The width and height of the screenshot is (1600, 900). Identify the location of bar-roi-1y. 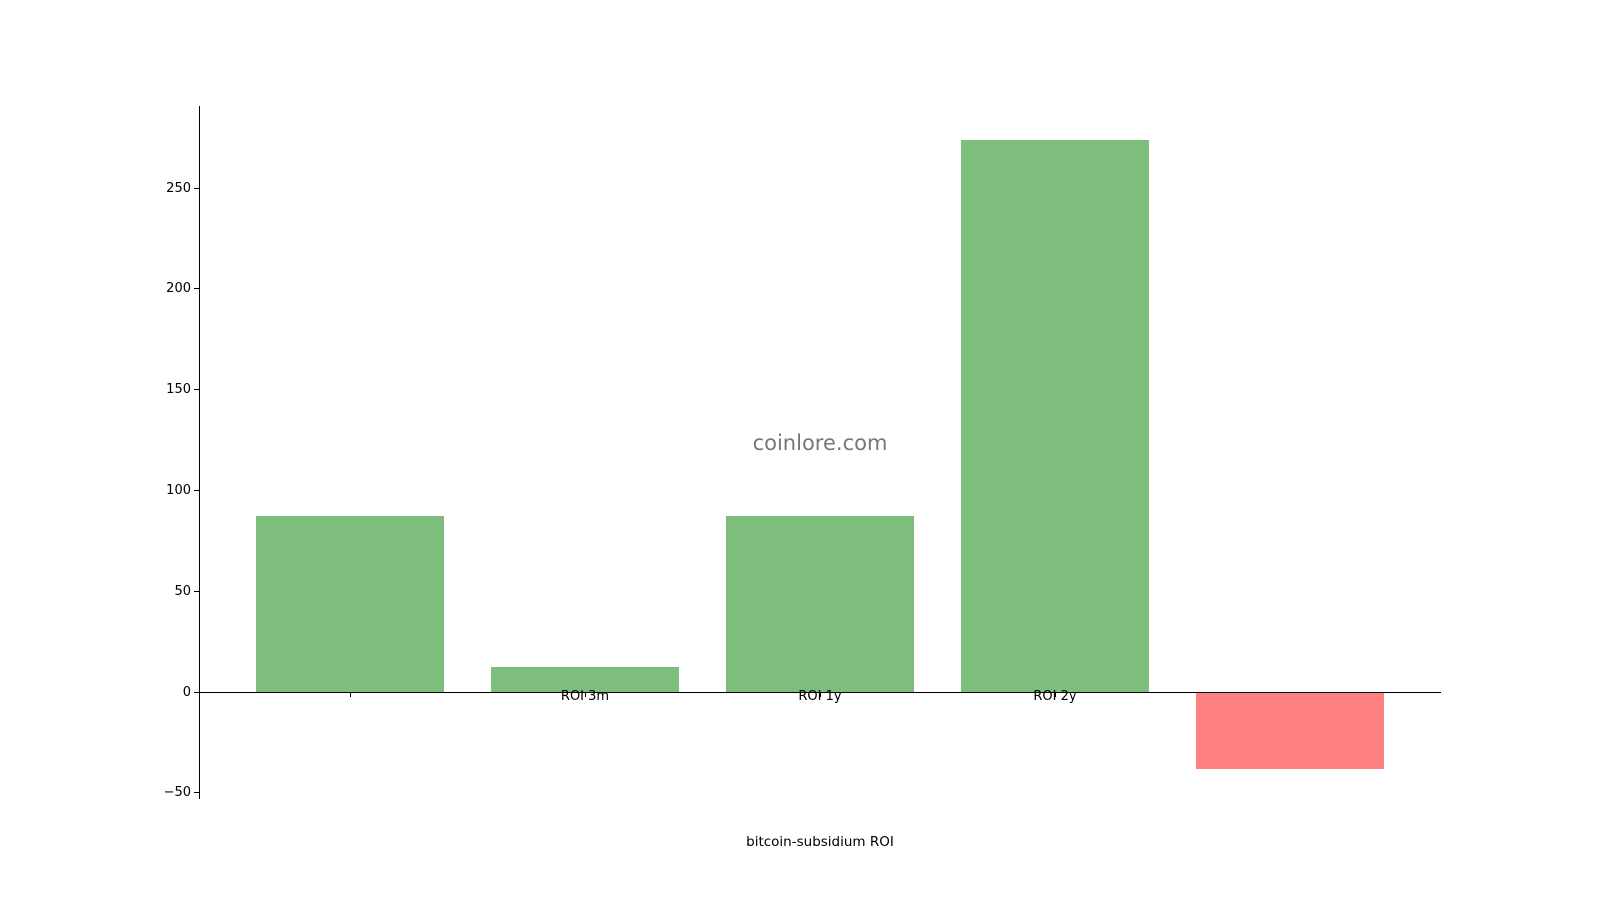
(820, 604).